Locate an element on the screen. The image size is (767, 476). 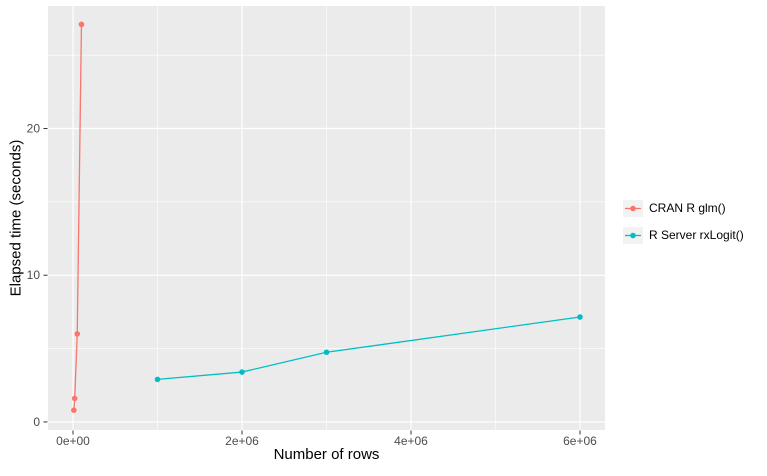
legend-label-glm: CRAN R glm() is located at coordinates (687, 208).